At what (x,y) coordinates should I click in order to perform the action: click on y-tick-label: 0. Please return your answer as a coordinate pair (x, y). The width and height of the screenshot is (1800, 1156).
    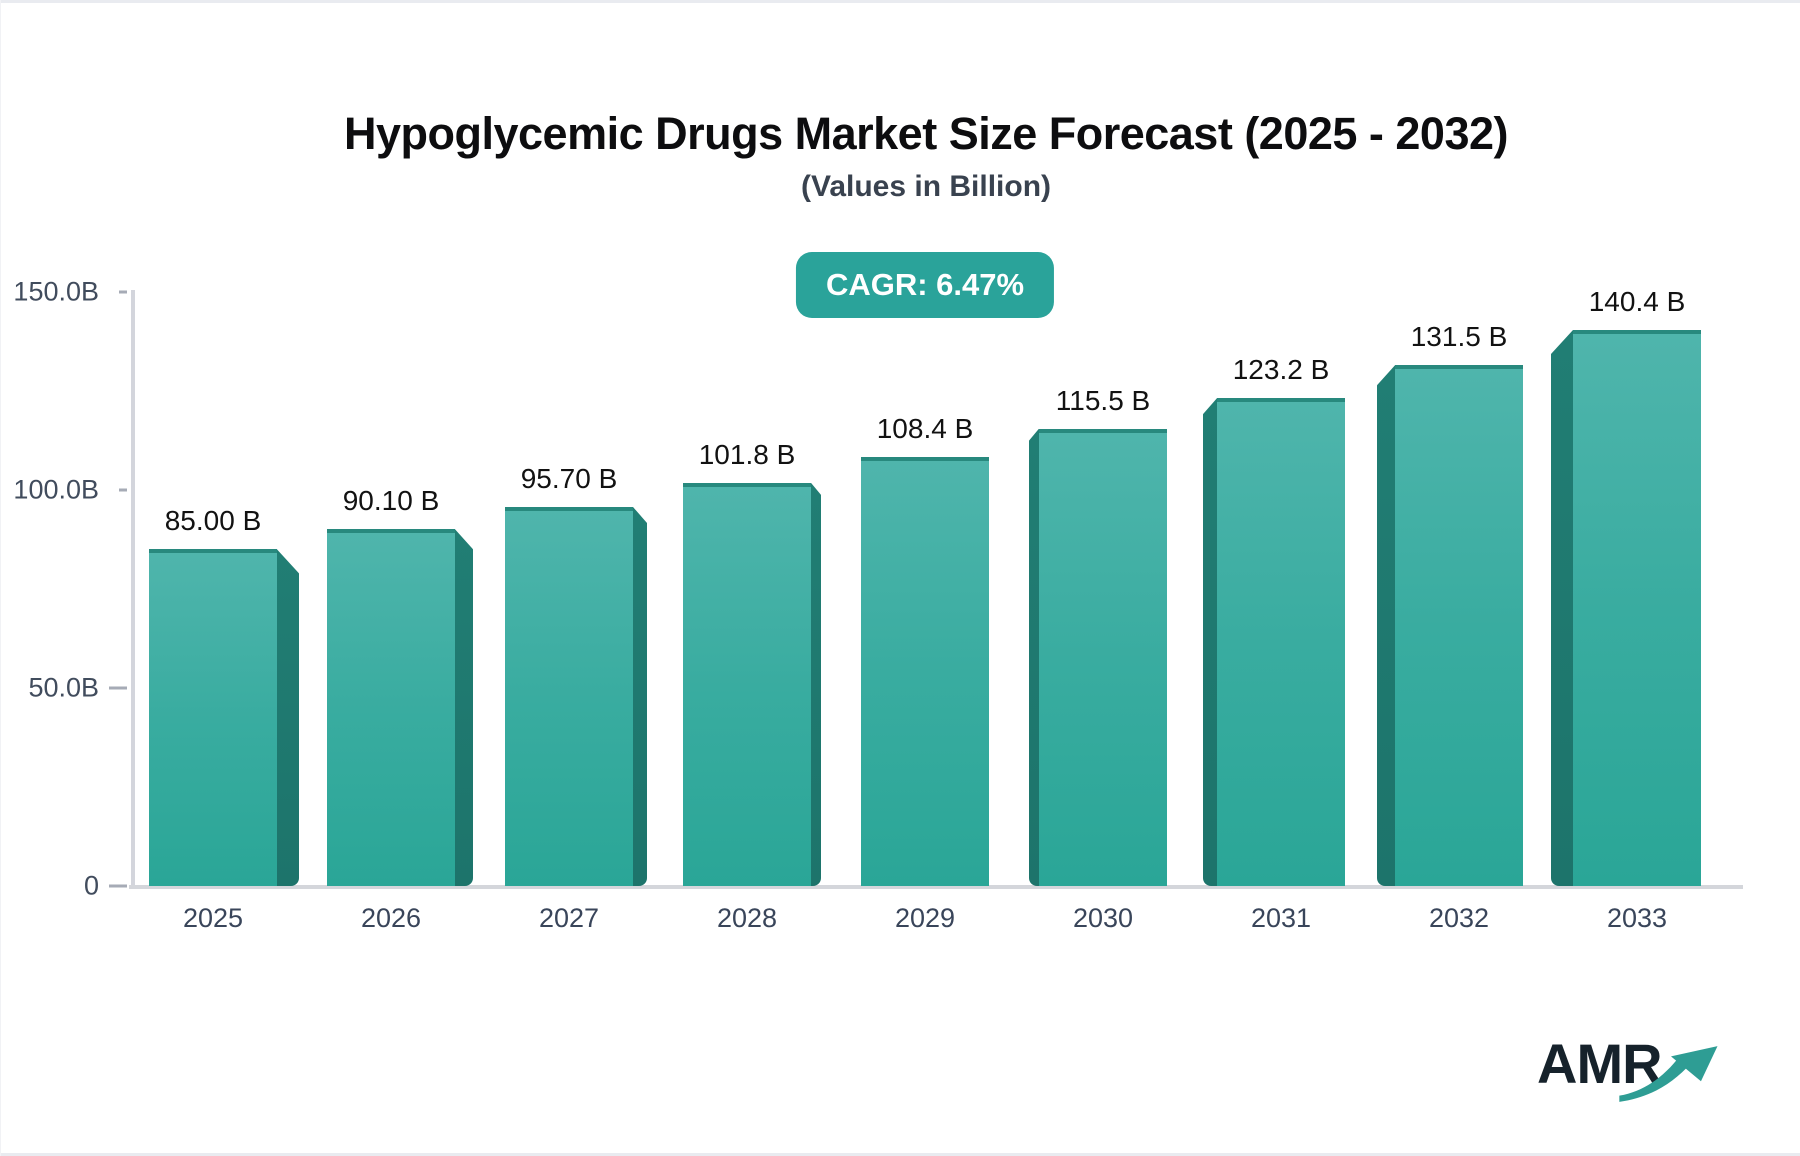
    Looking at the image, I should click on (91, 885).